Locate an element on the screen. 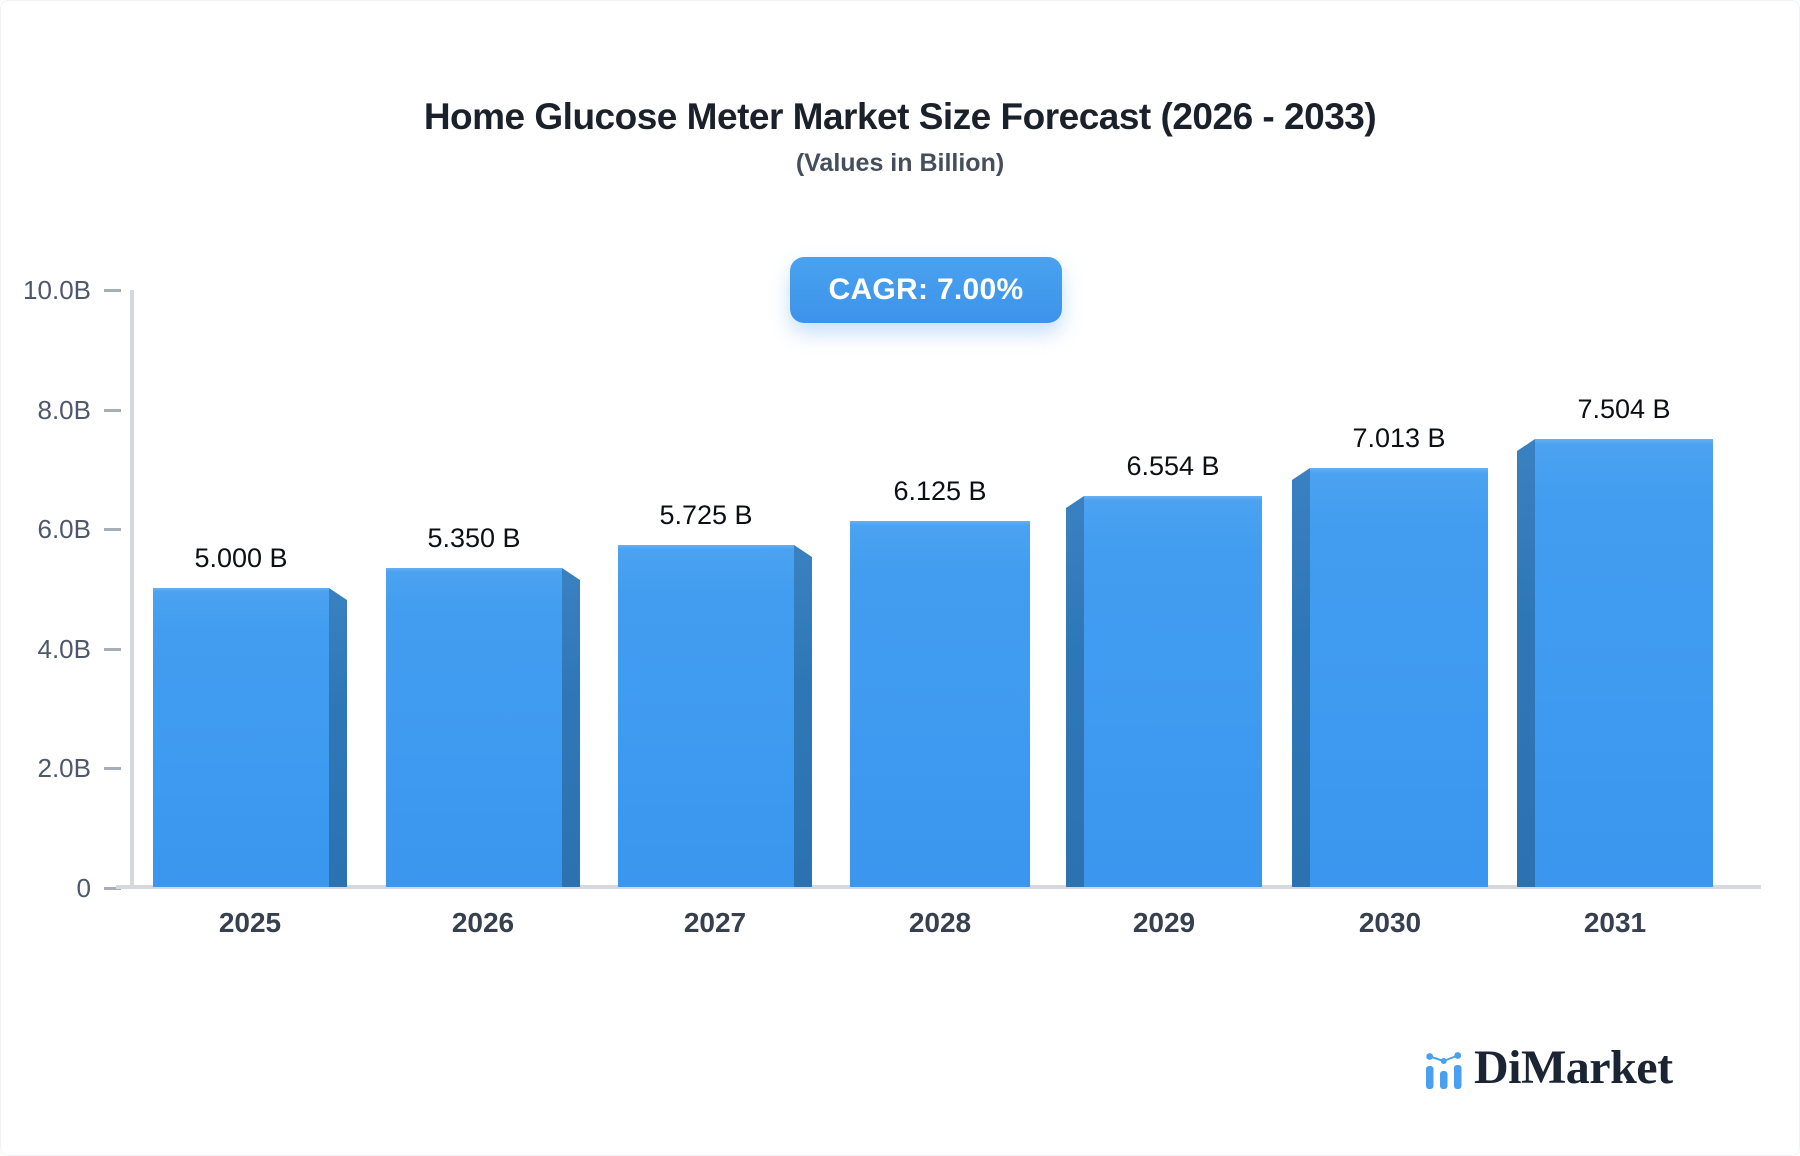  x-axis-label: 2031 is located at coordinates (1615, 922).